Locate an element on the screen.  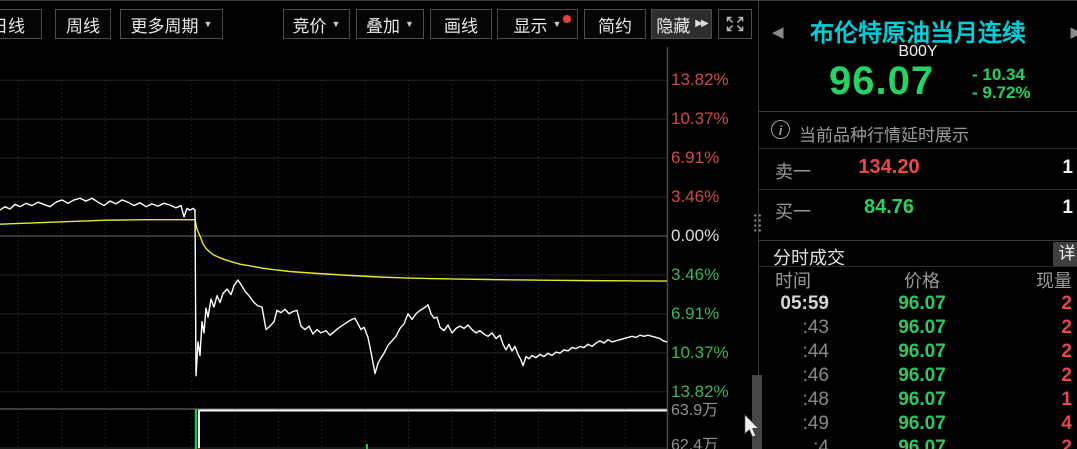
price-change: - 10.34 is located at coordinates (998, 74).